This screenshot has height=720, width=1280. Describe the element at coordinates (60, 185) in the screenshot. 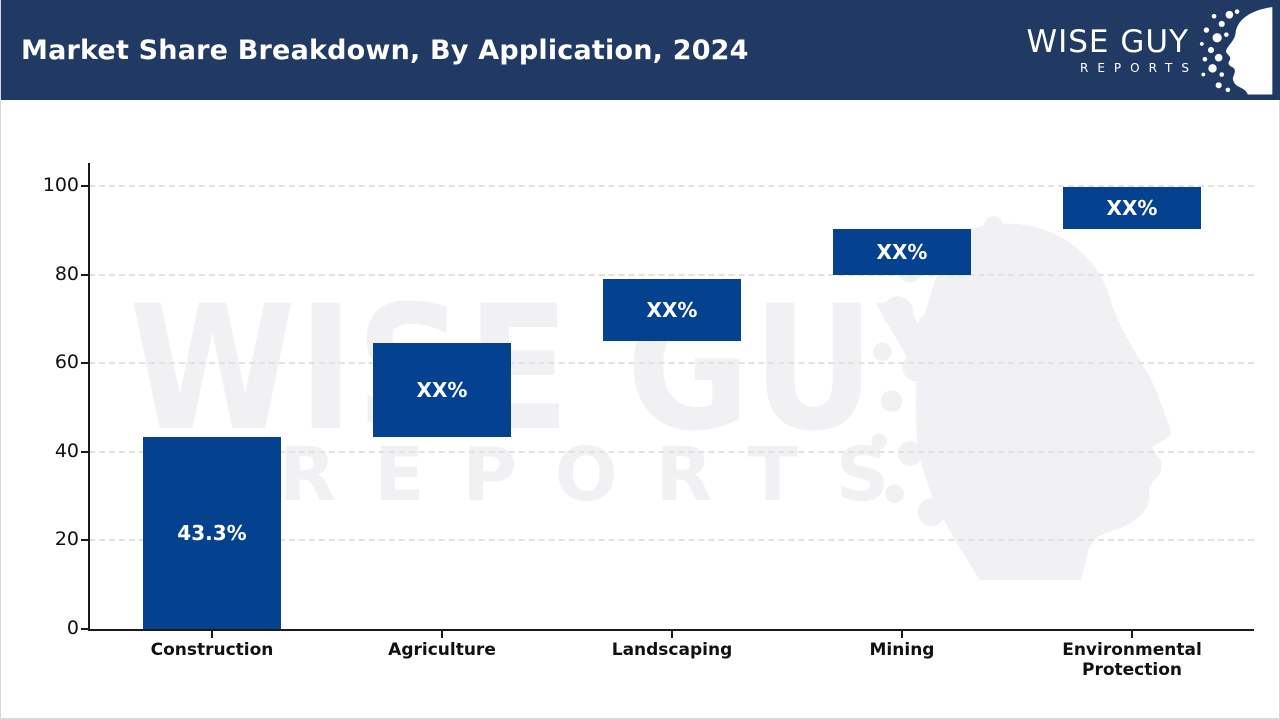

I see `y-axis-tick-label: 100` at that location.